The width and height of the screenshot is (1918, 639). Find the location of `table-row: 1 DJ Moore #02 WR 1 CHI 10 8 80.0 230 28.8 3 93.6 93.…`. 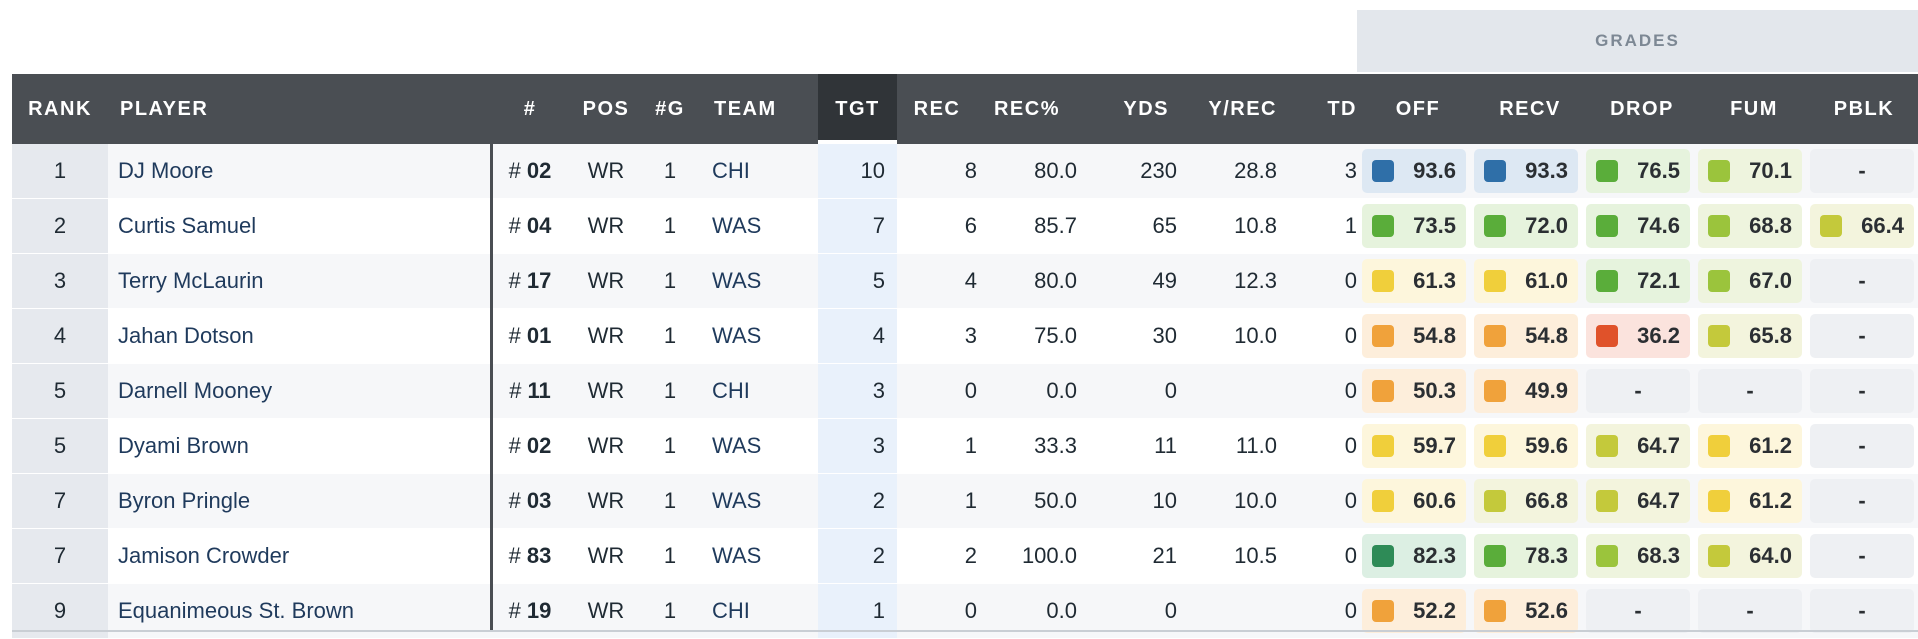

table-row: 1 DJ Moore #02 WR 1 CHI 10 8 80.0 230 28.8 3 93.6 93.… is located at coordinates (965, 171).